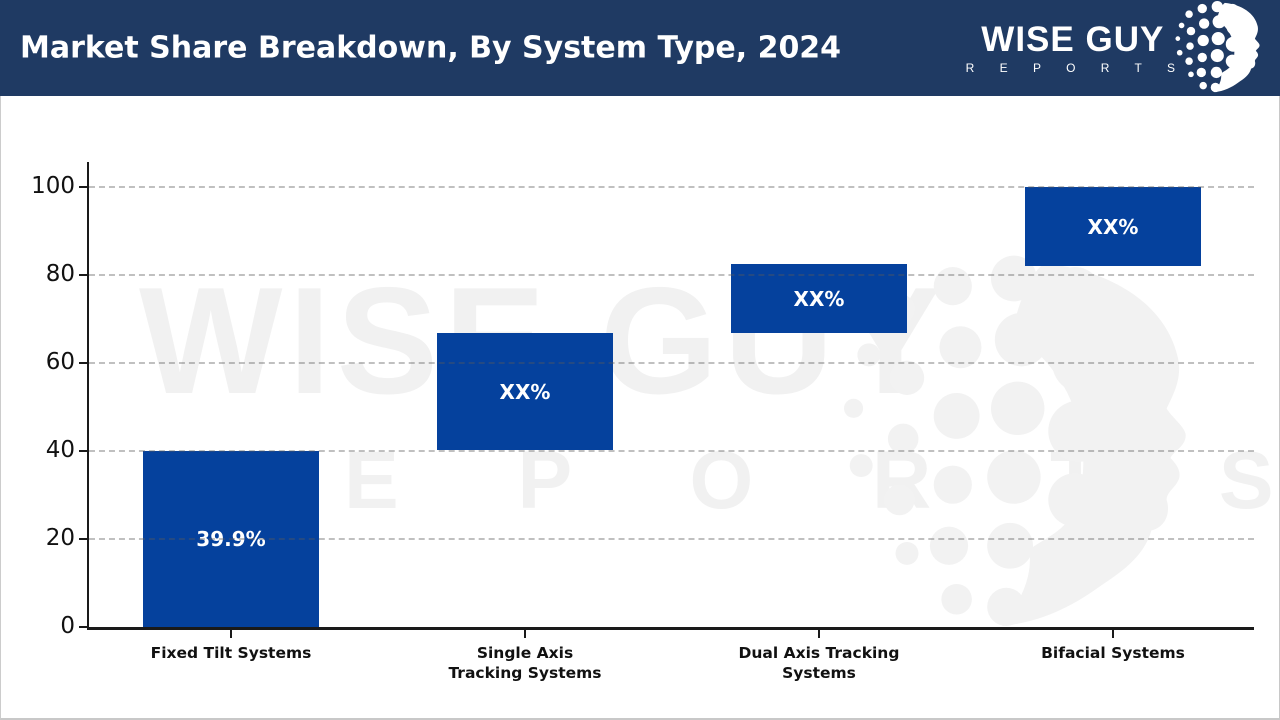  I want to click on x-category-label-line: Bifacial Systems, so click(1113, 653).